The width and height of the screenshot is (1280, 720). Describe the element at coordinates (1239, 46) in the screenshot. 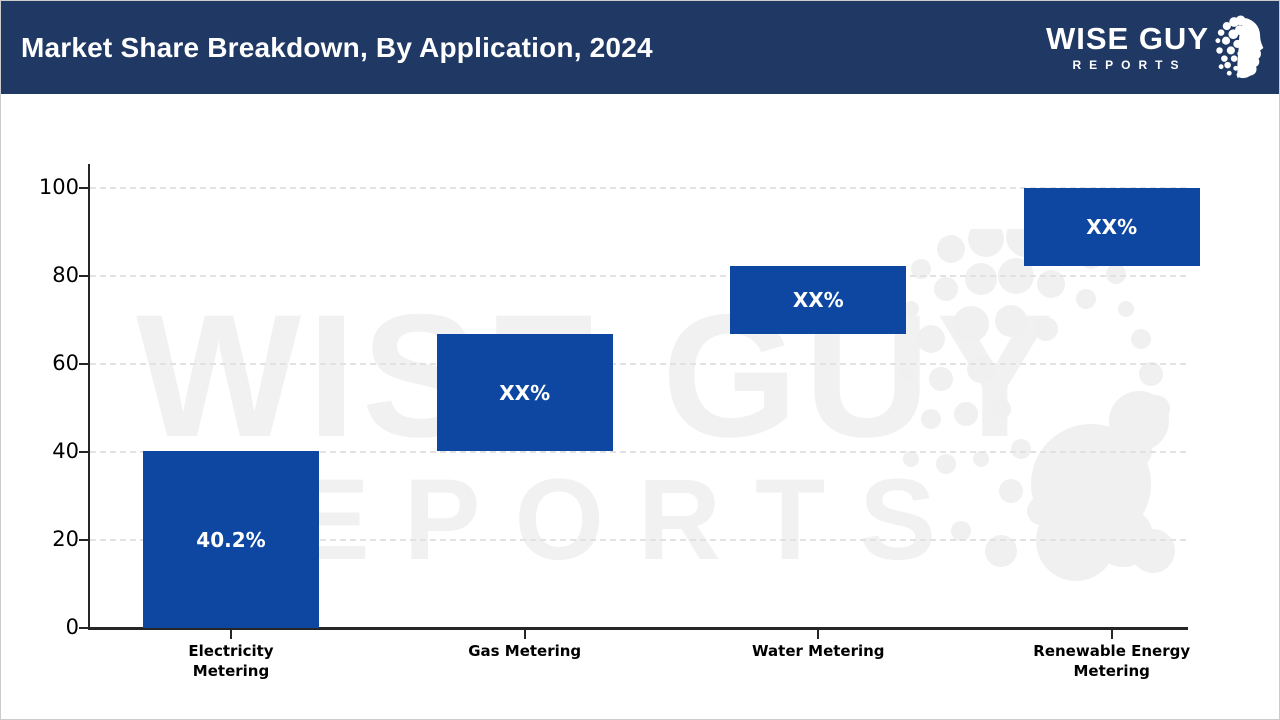

I see `brand-head-icon` at that location.